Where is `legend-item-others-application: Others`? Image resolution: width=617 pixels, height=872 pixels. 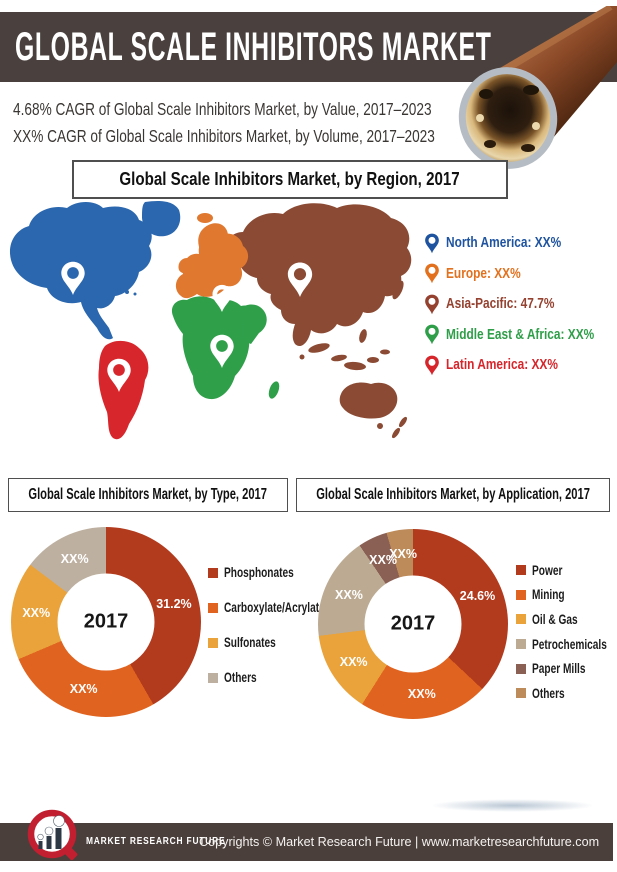 legend-item-others-application: Others is located at coordinates (566, 693).